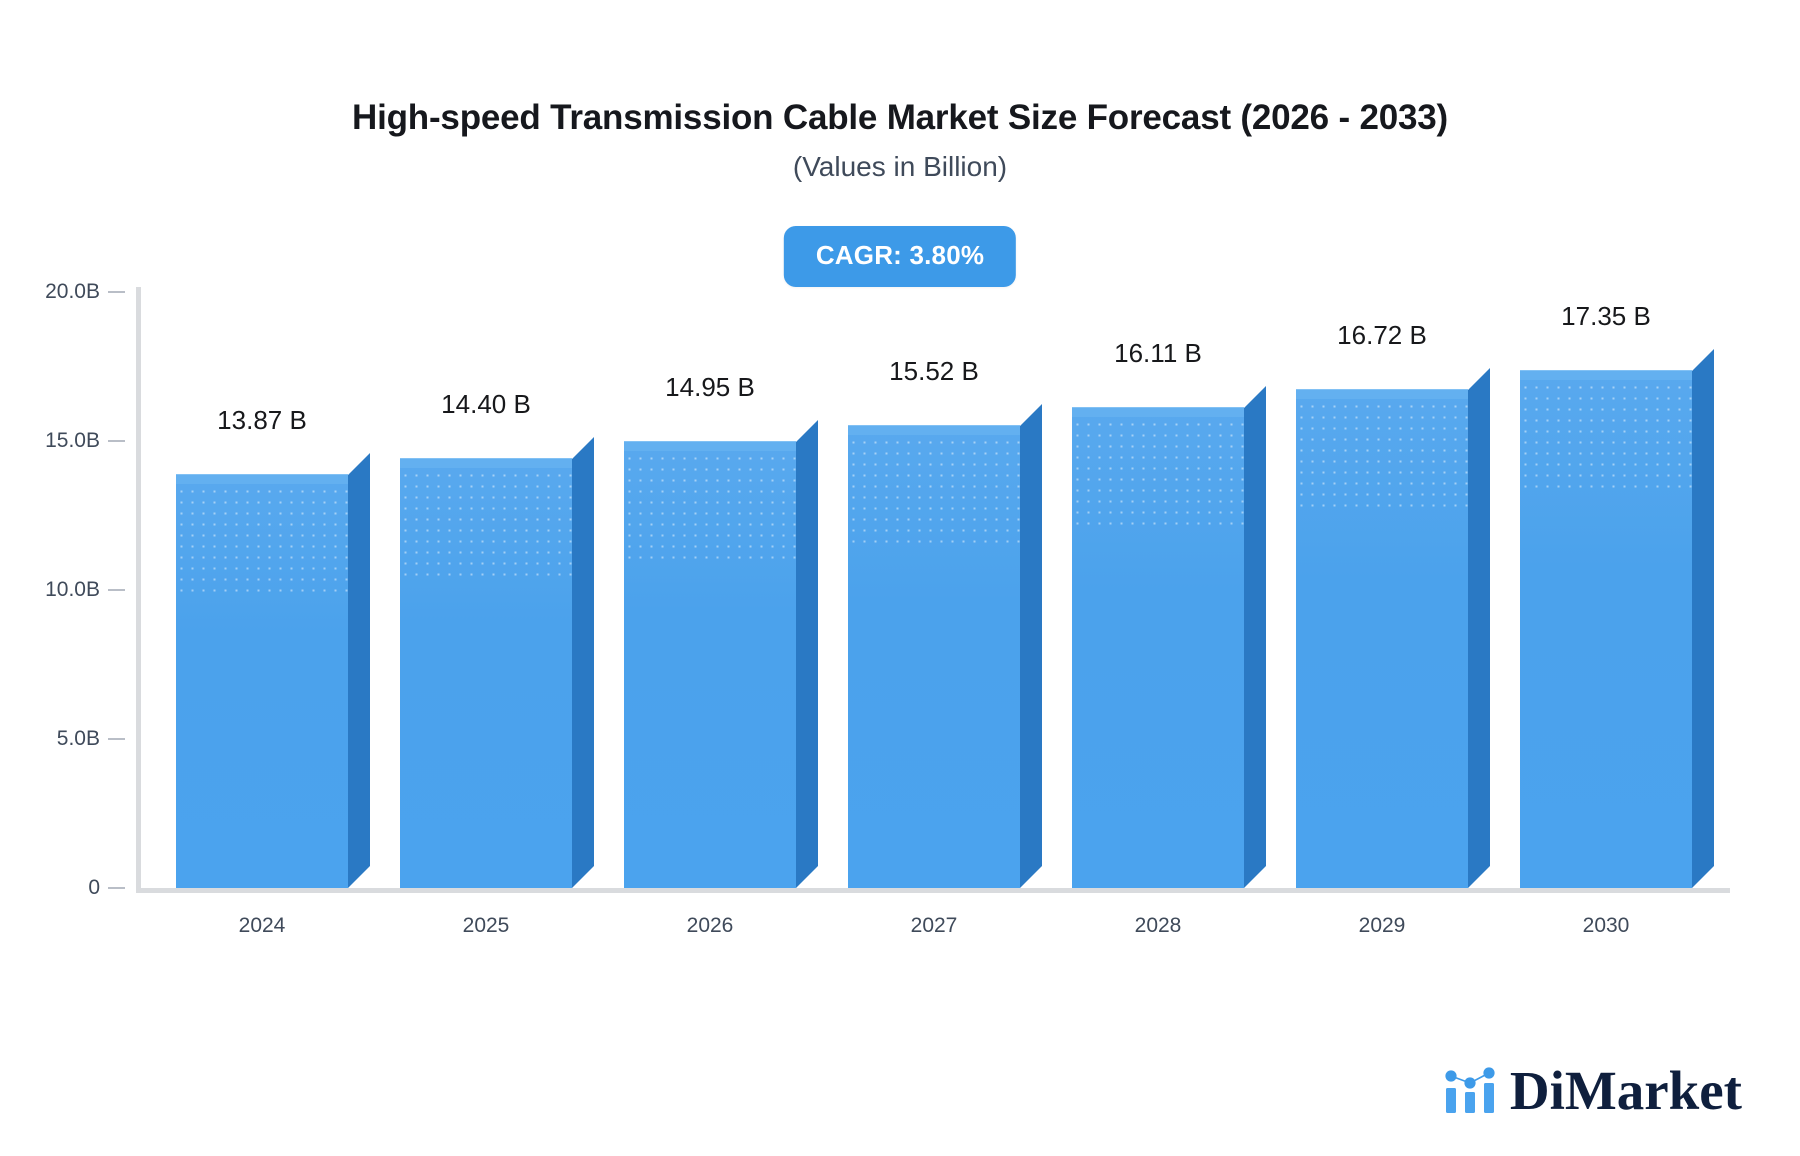 The height and width of the screenshot is (1156, 1800). I want to click on bar-value-label: 16.72 B, so click(1382, 335).